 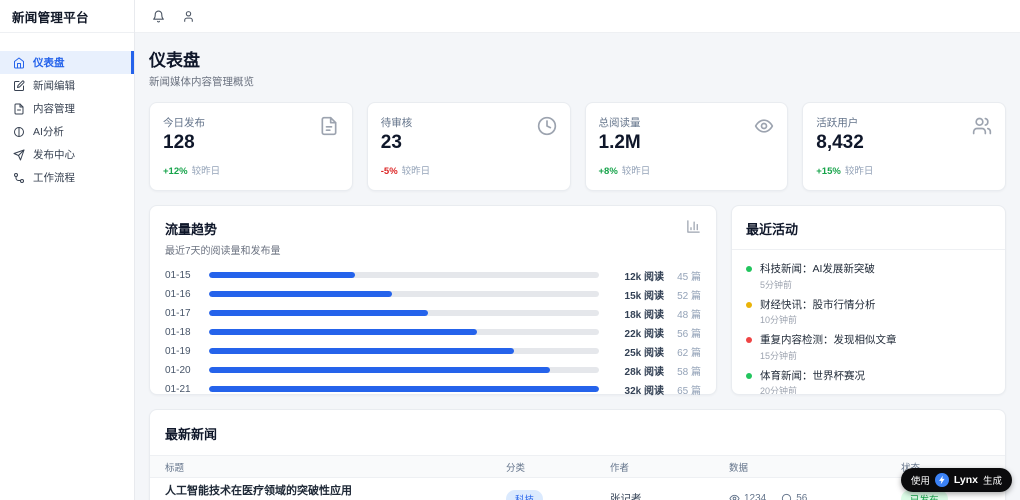 I want to click on stat-value: 1.2M, so click(x=619, y=142).